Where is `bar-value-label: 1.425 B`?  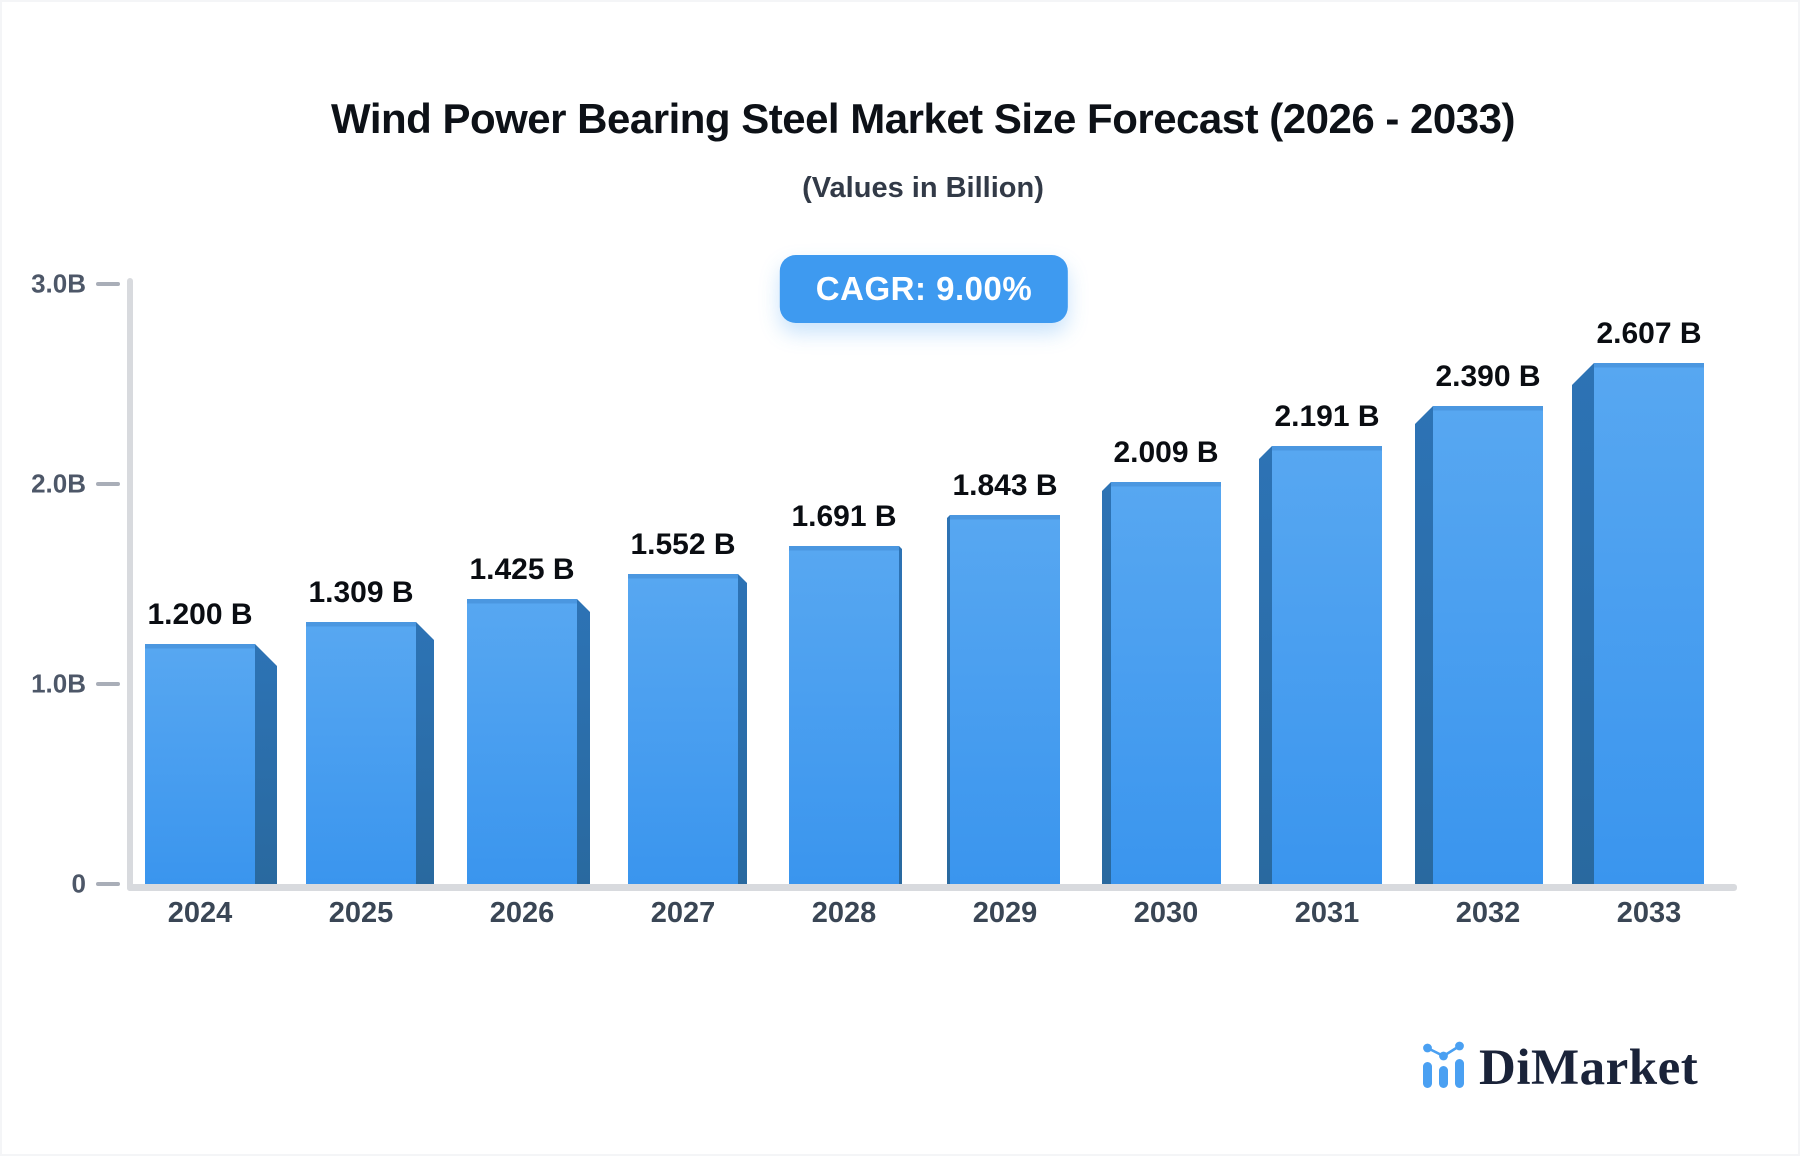 bar-value-label: 1.425 B is located at coordinates (522, 569).